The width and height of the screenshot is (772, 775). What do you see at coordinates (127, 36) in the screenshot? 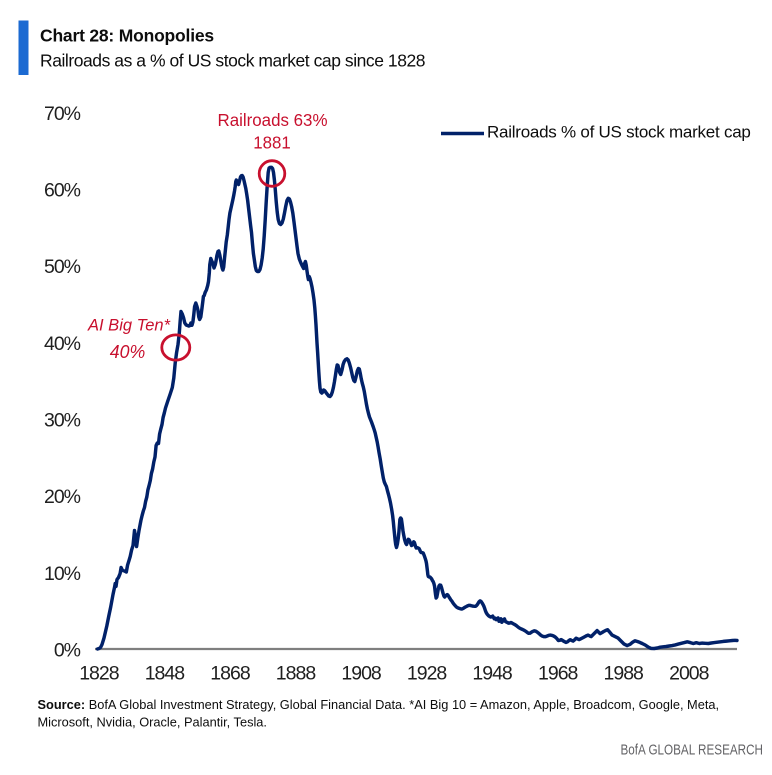
I see `svg-text: Chart 28: Monopolies` at bounding box center [127, 36].